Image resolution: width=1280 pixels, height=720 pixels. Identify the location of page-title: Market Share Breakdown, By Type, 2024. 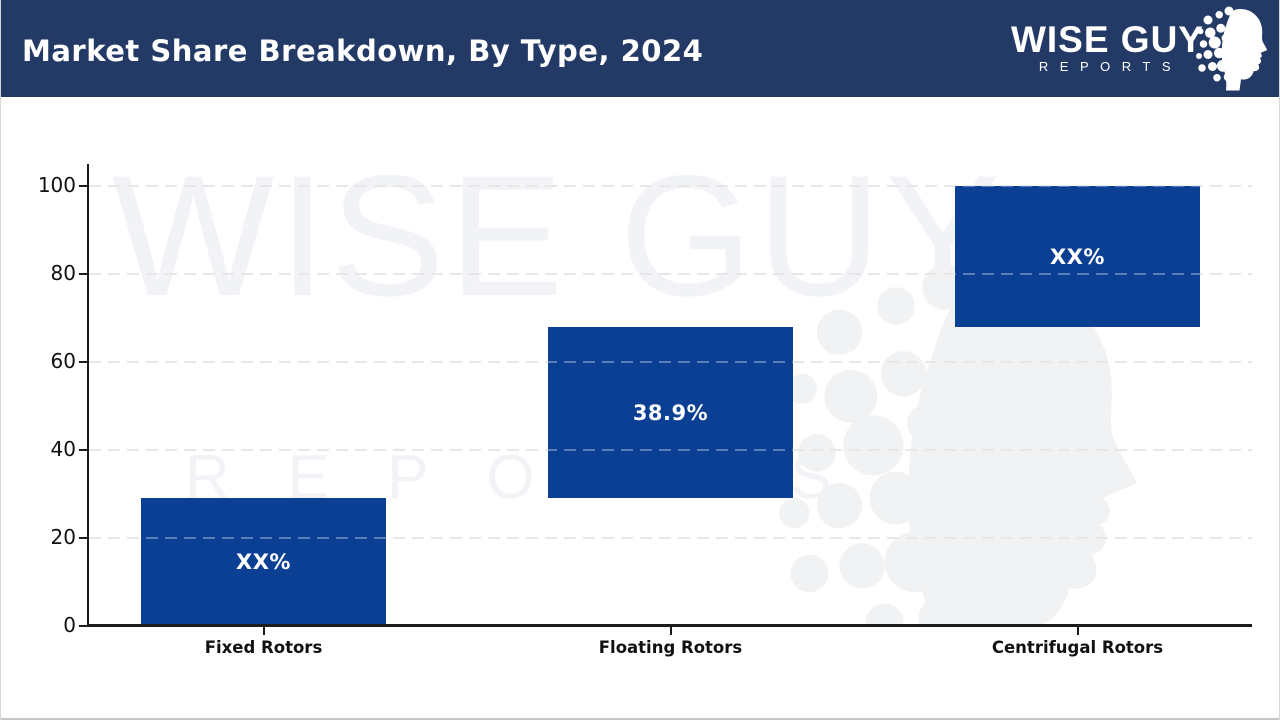
(363, 51).